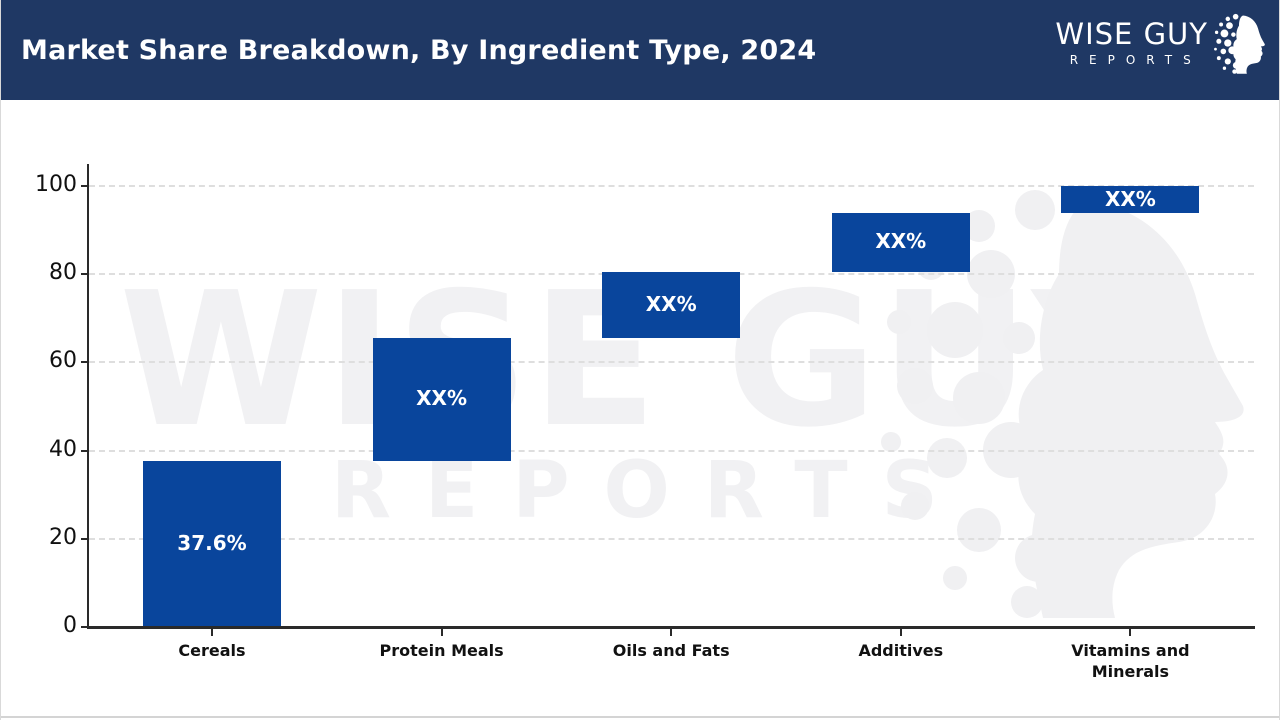  I want to click on y-tick-label-60: 60, so click(63, 361).